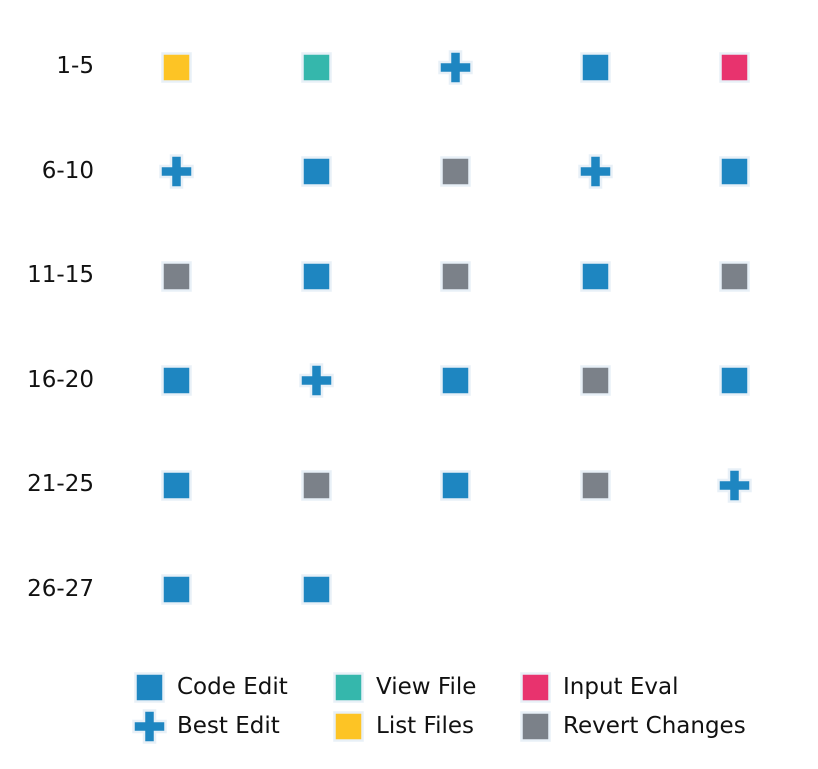 The width and height of the screenshot is (818, 769). I want to click on list-files-legend-icon, so click(348, 726).